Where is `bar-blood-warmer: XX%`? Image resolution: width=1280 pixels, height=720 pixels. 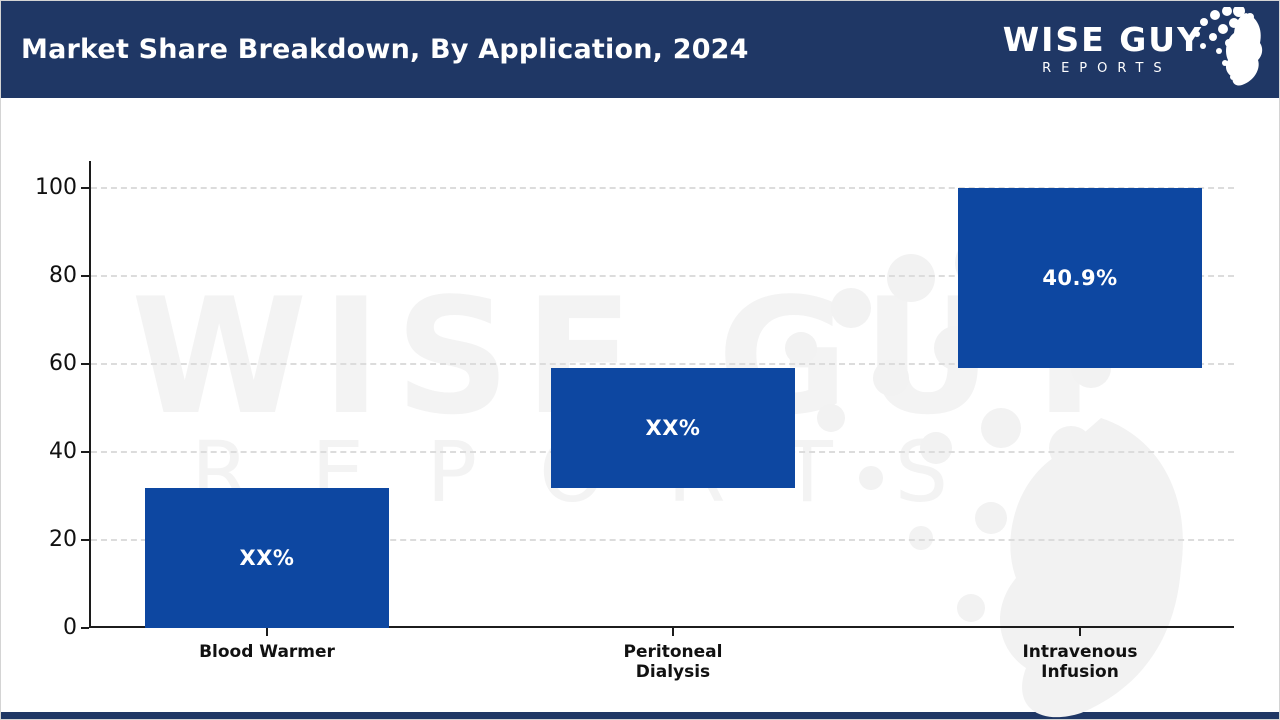 bar-blood-warmer: XX% is located at coordinates (267, 558).